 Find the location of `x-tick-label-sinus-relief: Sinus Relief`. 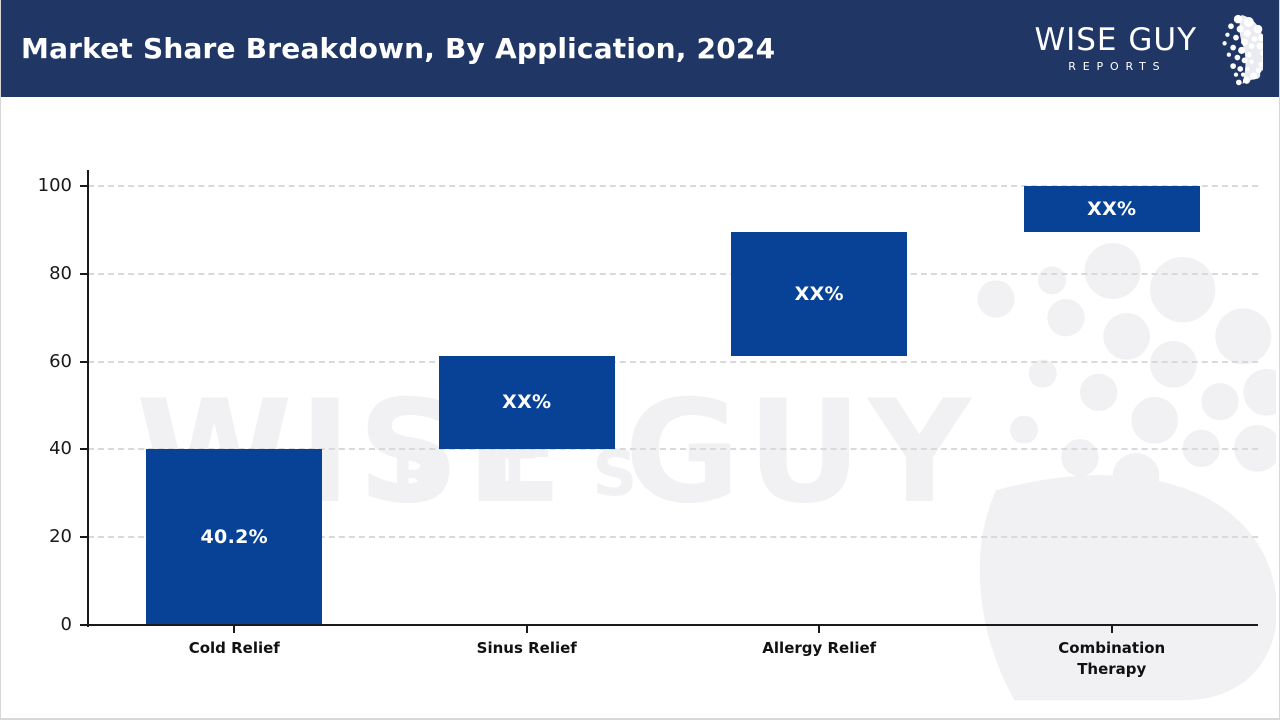

x-tick-label-sinus-relief: Sinus Relief is located at coordinates (526, 648).